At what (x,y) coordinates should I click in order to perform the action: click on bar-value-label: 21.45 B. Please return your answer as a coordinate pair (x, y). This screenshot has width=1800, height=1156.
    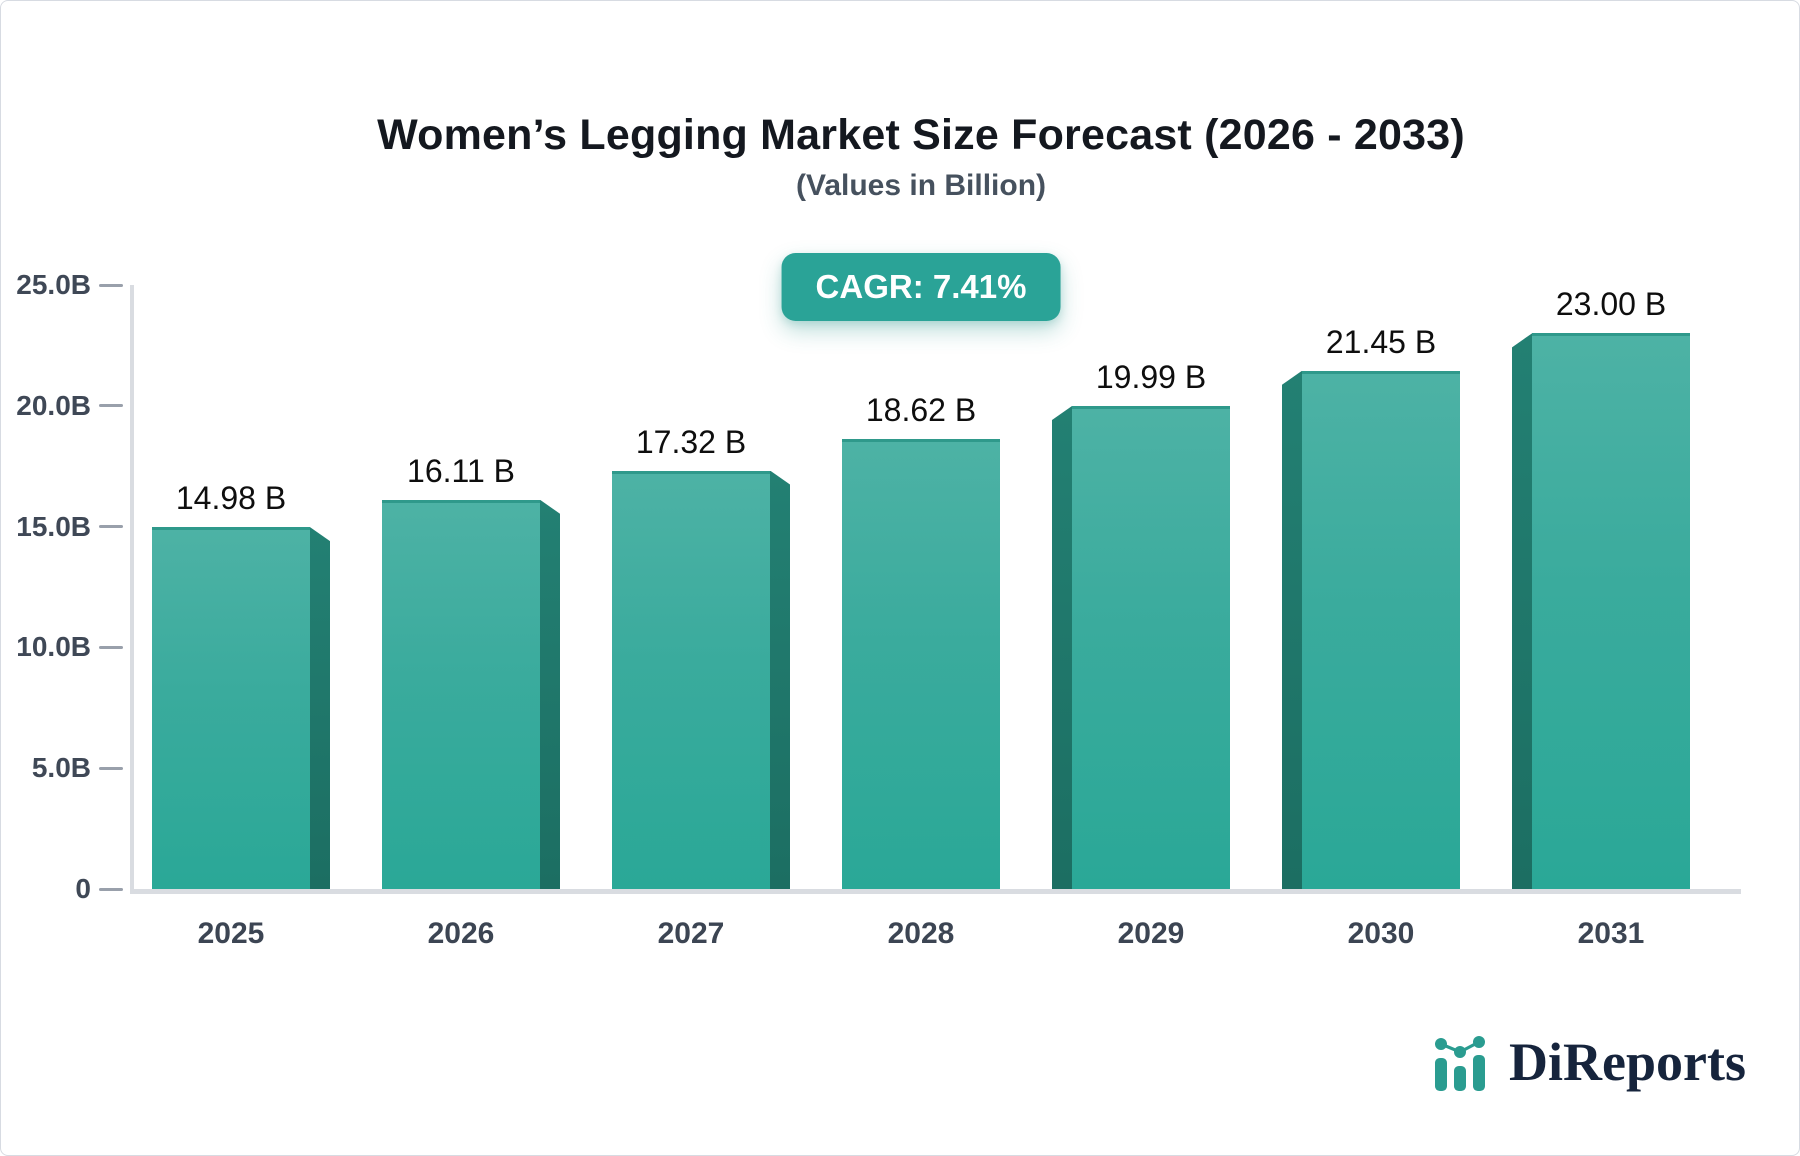
    Looking at the image, I should click on (1381, 341).